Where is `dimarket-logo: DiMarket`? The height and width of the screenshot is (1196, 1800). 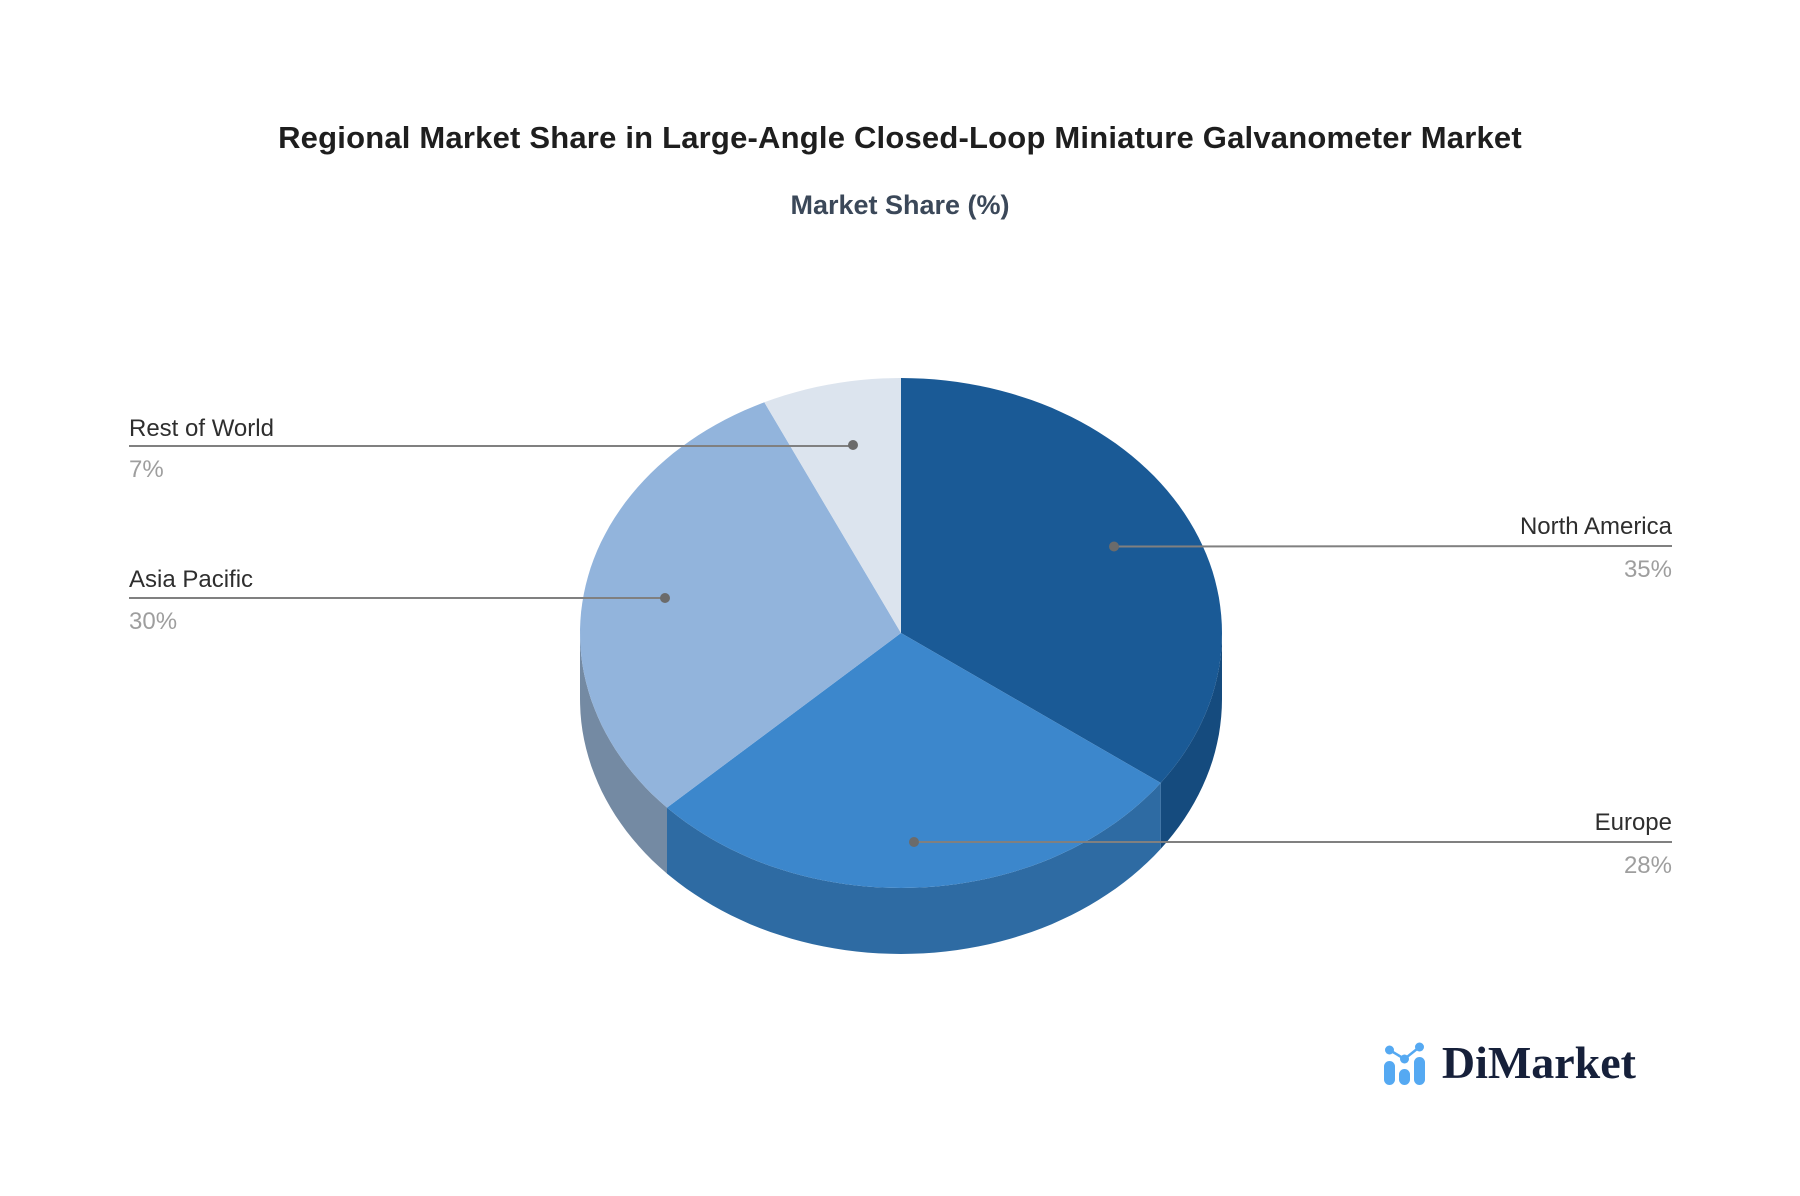 dimarket-logo: DiMarket is located at coordinates (1508, 1063).